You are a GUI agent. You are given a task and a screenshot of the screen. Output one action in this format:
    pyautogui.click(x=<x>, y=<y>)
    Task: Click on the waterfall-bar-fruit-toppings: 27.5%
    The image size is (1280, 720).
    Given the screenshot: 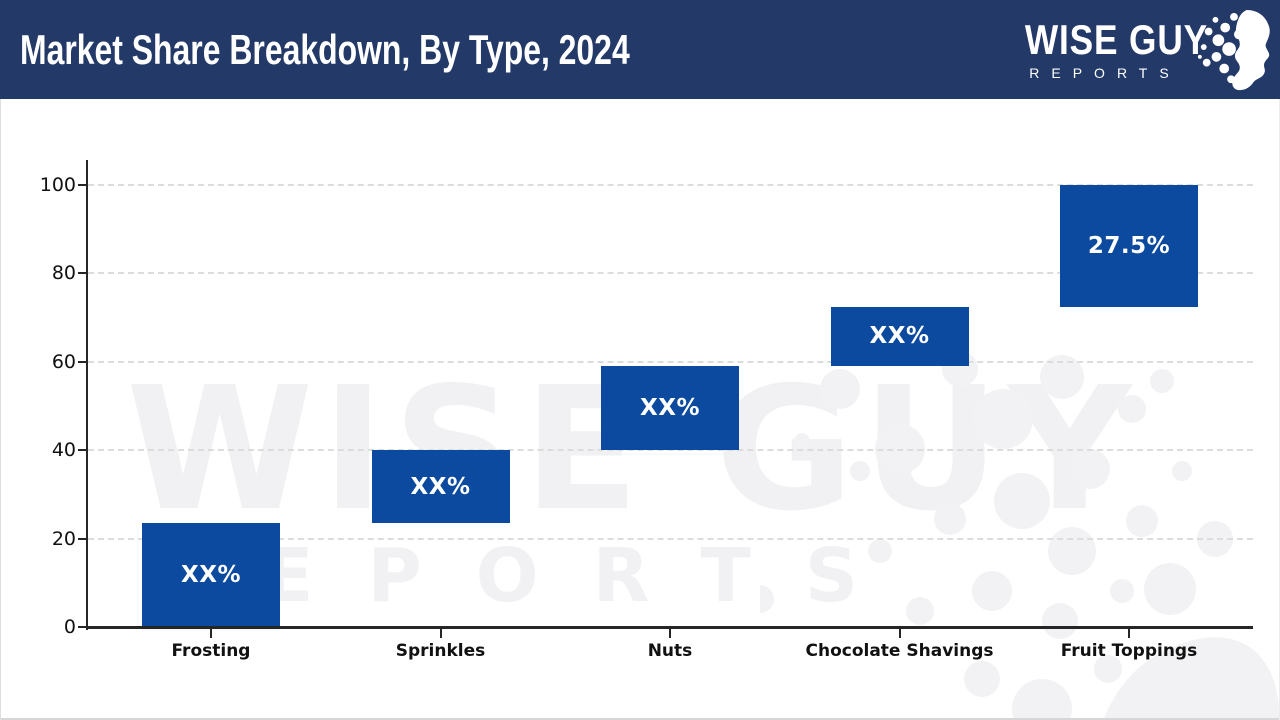 What is the action you would take?
    pyautogui.click(x=1129, y=246)
    